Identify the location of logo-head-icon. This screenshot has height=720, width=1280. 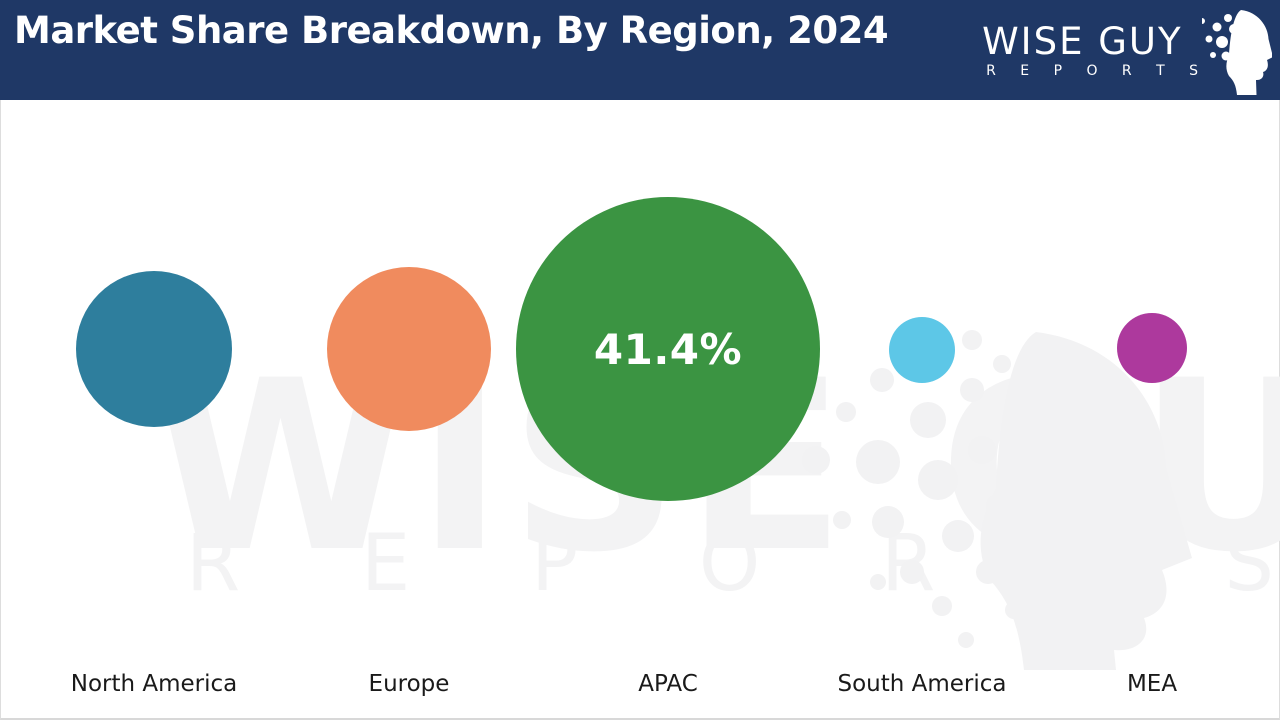
(1237, 52).